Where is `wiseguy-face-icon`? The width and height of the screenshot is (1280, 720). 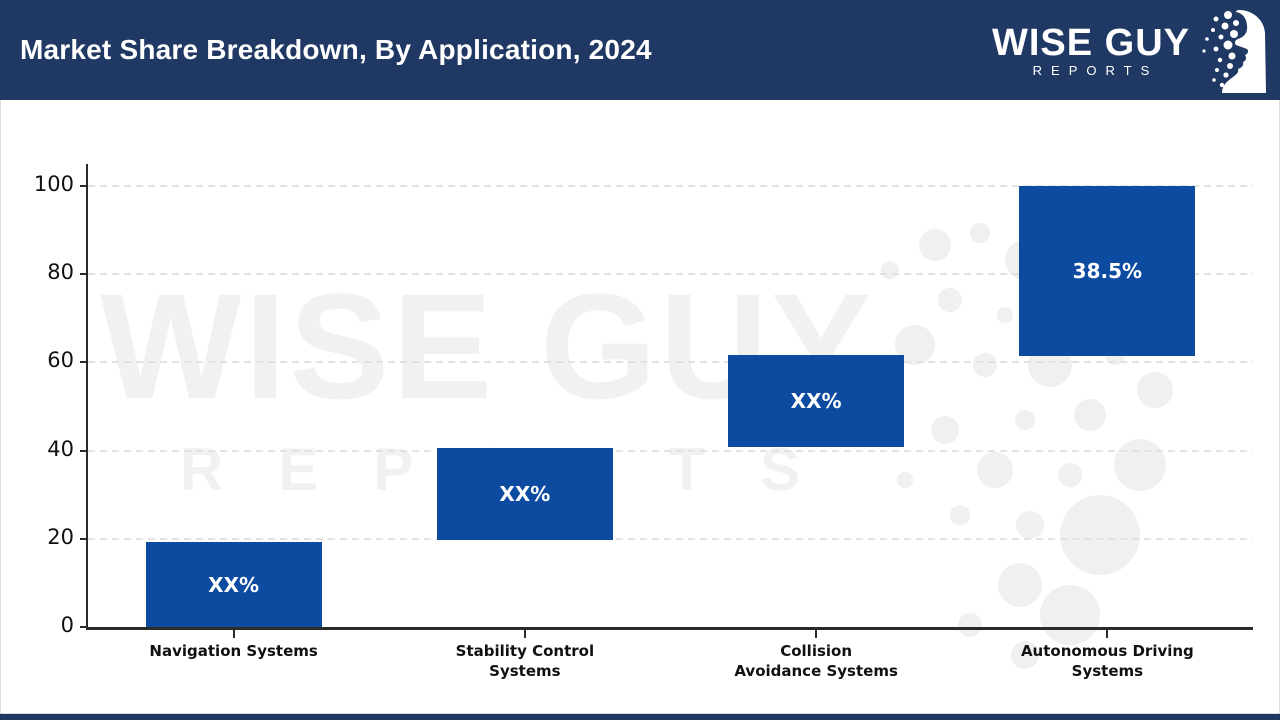 wiseguy-face-icon is located at coordinates (1234, 51).